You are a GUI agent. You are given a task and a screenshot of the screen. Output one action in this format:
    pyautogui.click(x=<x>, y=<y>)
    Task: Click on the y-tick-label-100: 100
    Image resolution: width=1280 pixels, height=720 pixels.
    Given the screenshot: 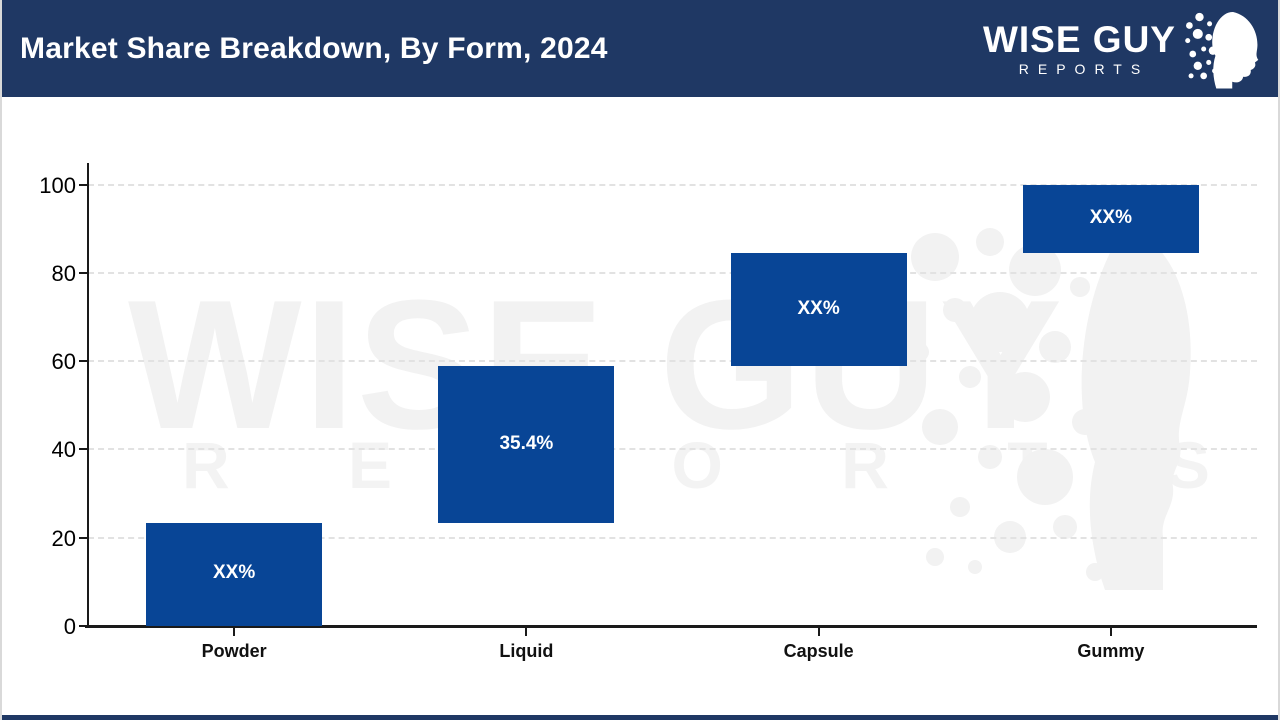 What is the action you would take?
    pyautogui.click(x=57, y=185)
    